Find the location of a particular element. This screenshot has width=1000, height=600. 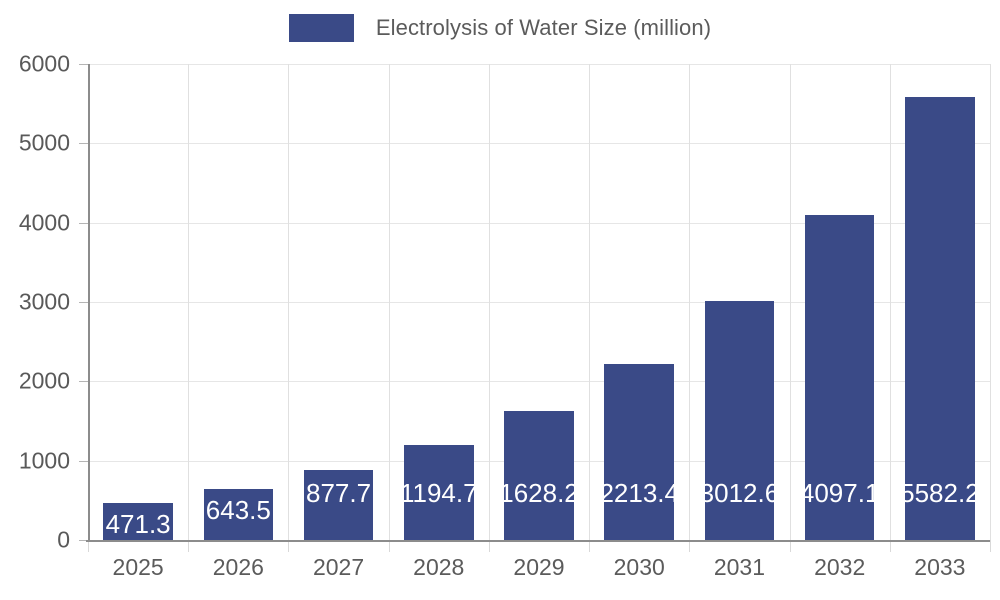

x-axis-tick-label: 2030 is located at coordinates (639, 567).